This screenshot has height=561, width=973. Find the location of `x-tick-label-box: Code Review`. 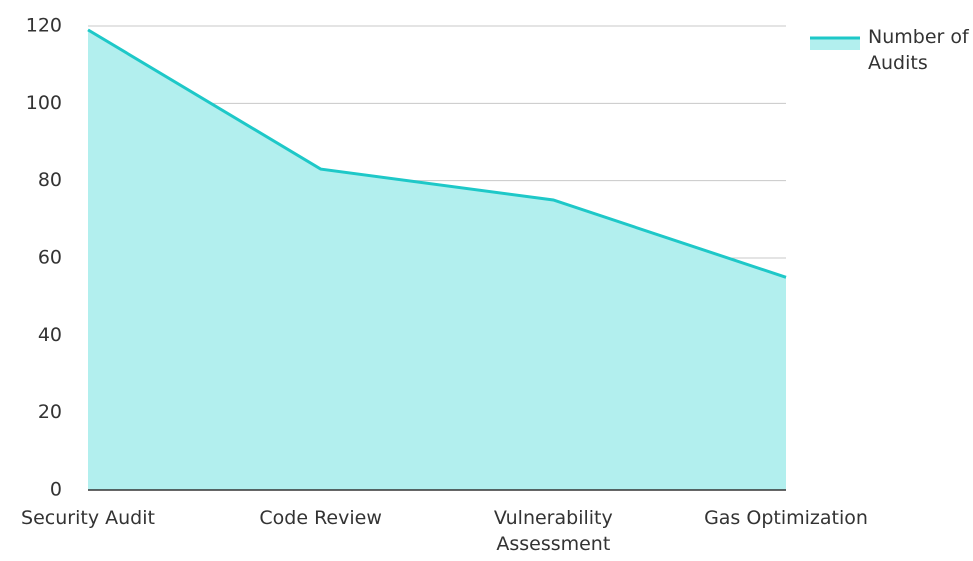

x-tick-label-box: Code Review is located at coordinates (320, 518).